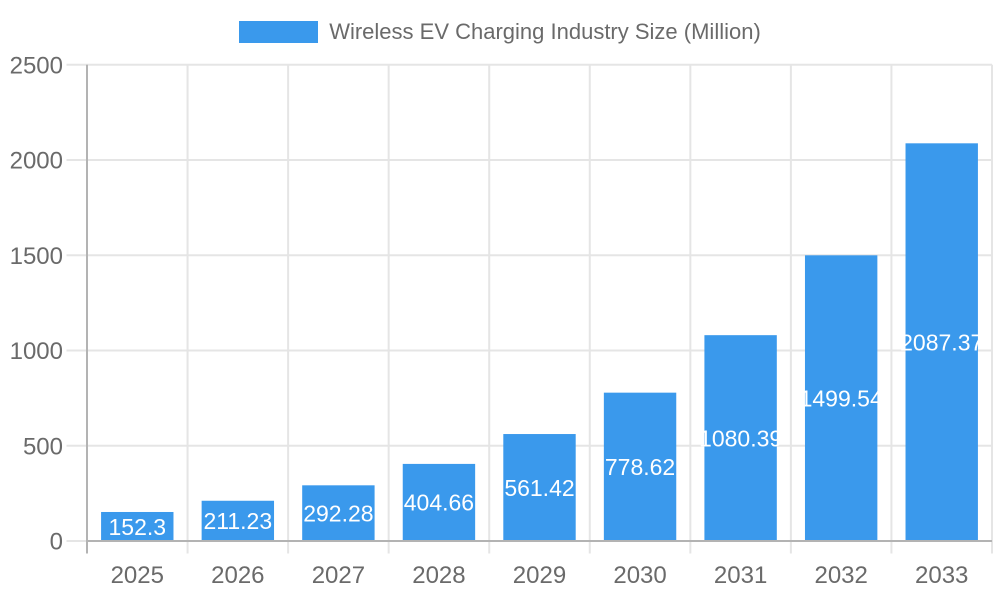  I want to click on x-tick-label: 2025, so click(137, 575).